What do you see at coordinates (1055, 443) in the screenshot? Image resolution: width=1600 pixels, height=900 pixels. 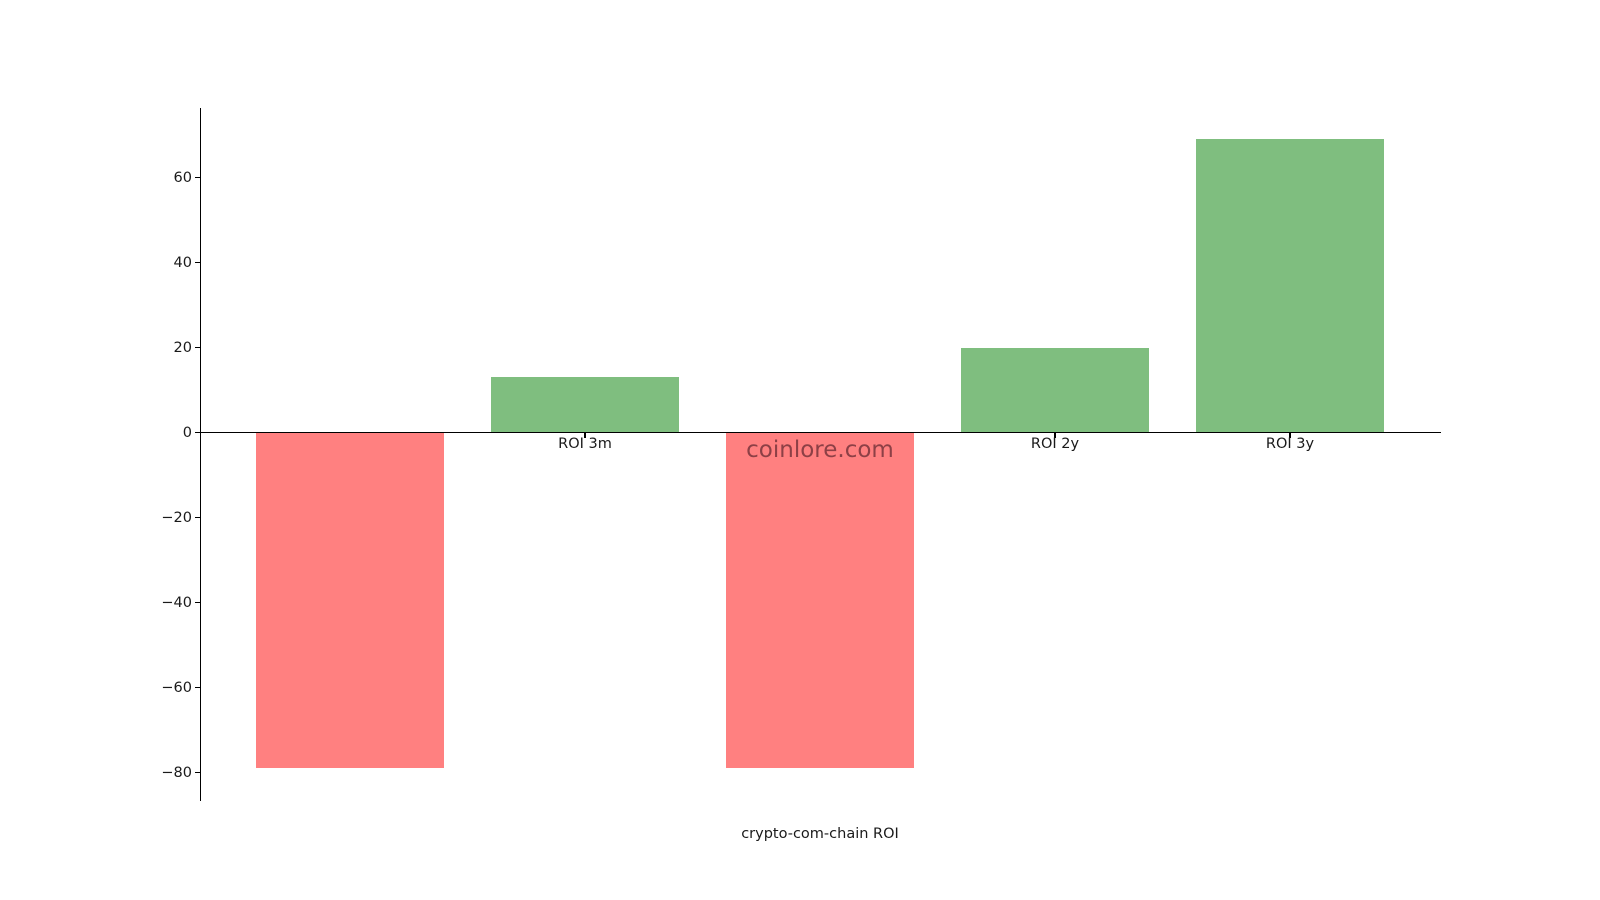 I see `x-tick-label: ROI 2y` at bounding box center [1055, 443].